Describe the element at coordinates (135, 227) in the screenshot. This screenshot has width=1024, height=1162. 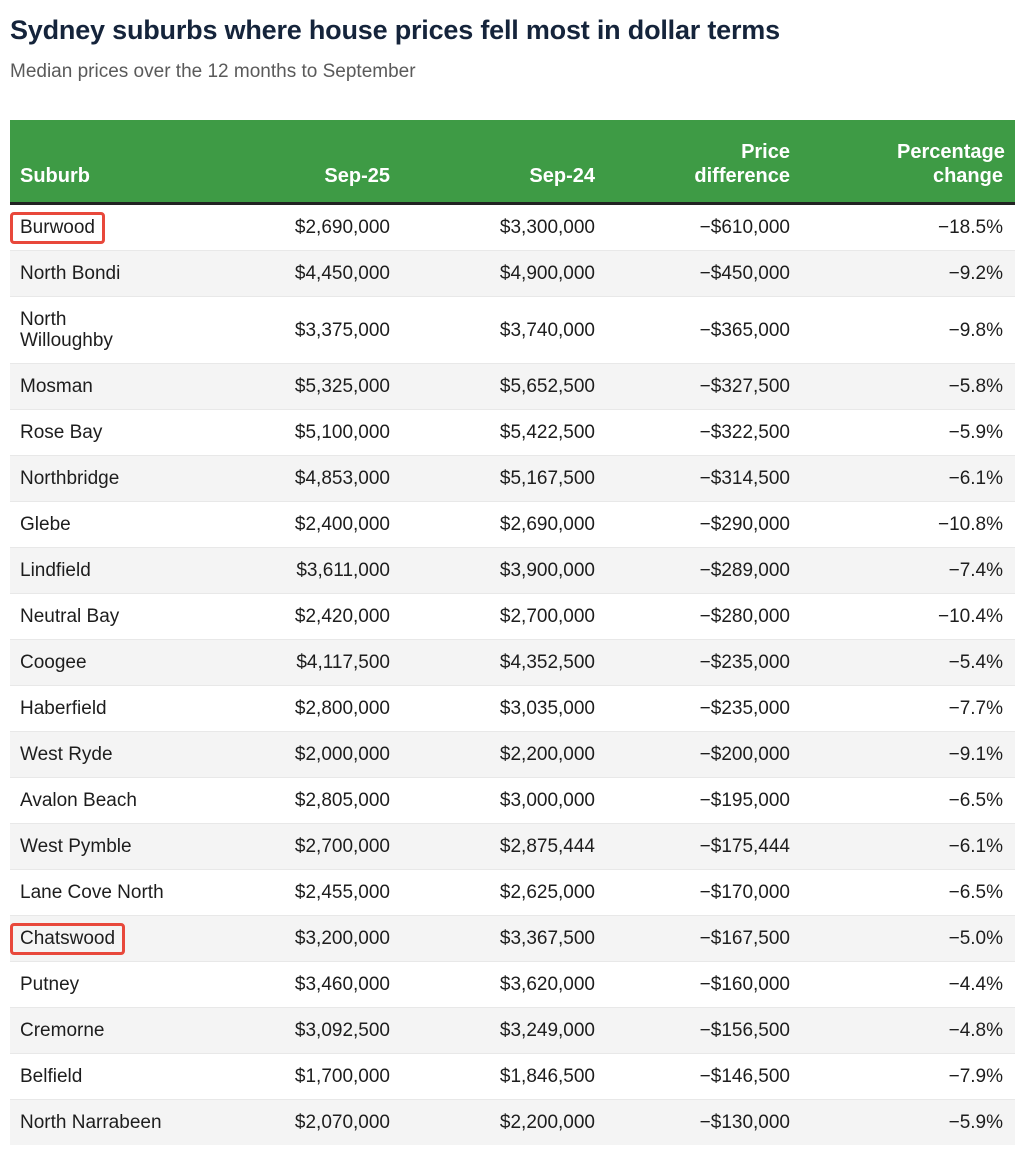
I see `suburb-cell: Burwood` at that location.